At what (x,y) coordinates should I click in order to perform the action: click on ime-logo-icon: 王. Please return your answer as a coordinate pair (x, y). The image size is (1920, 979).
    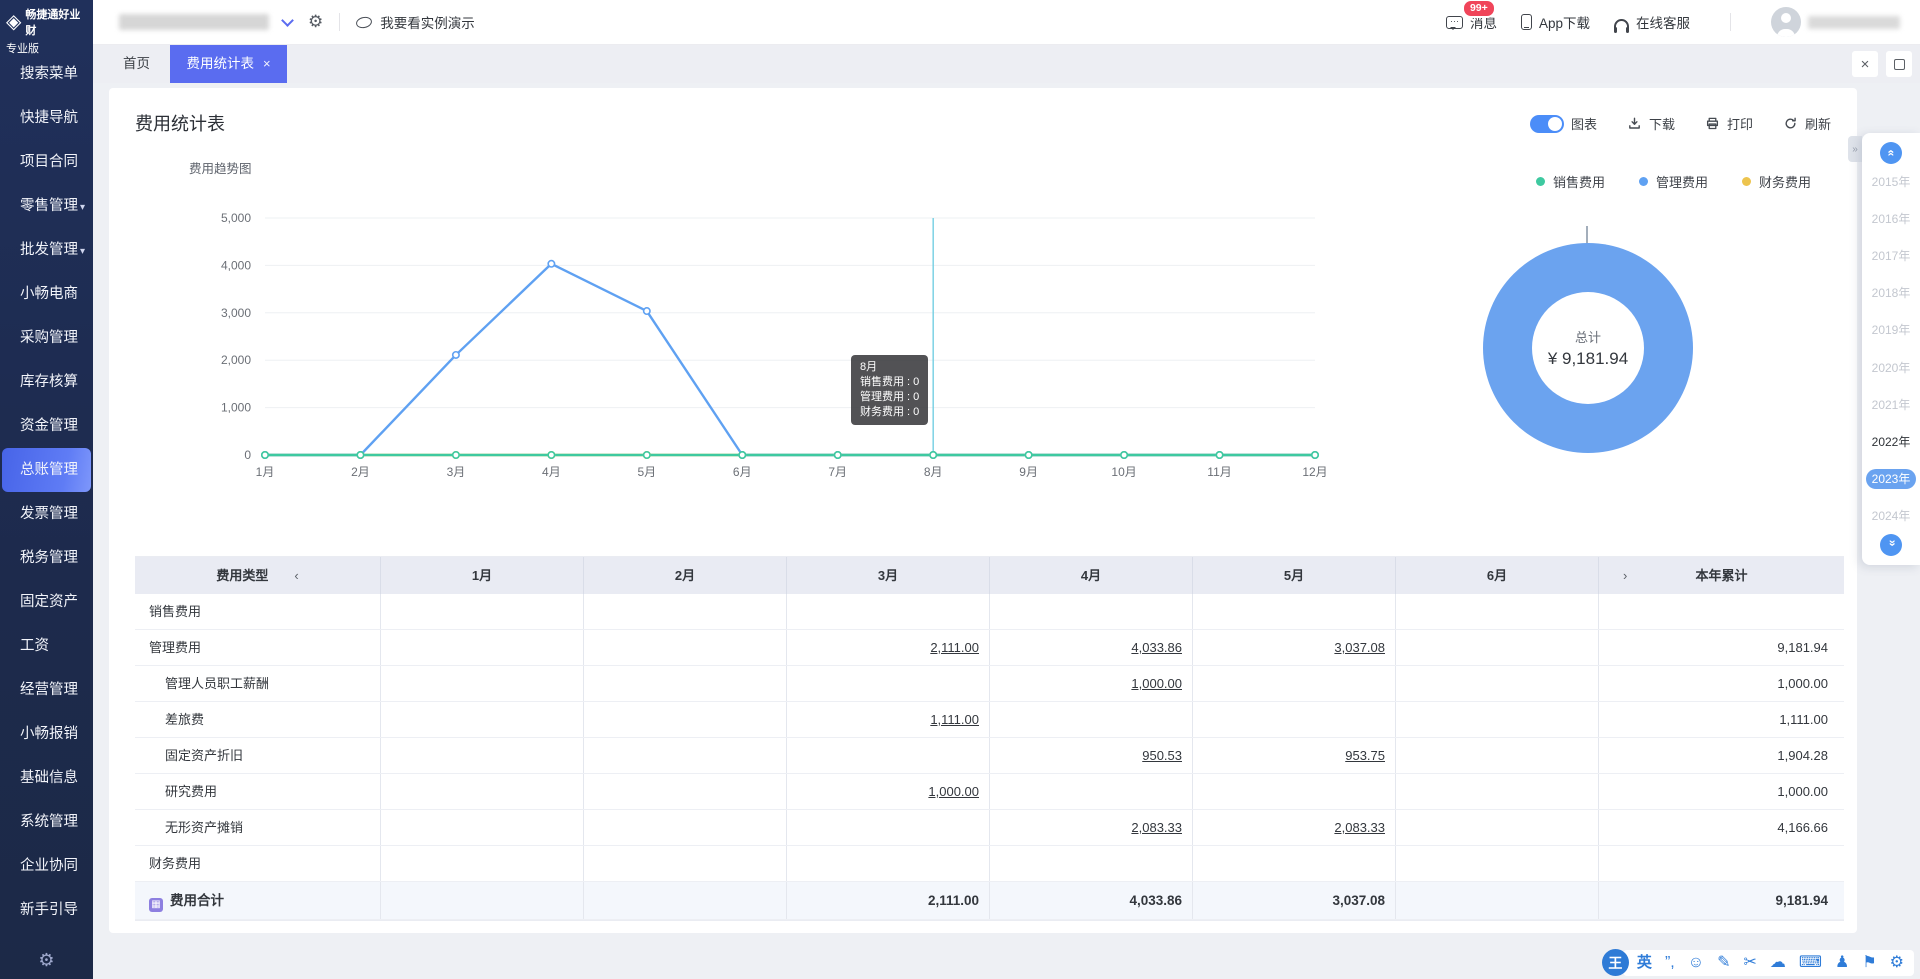
    Looking at the image, I should click on (1615, 962).